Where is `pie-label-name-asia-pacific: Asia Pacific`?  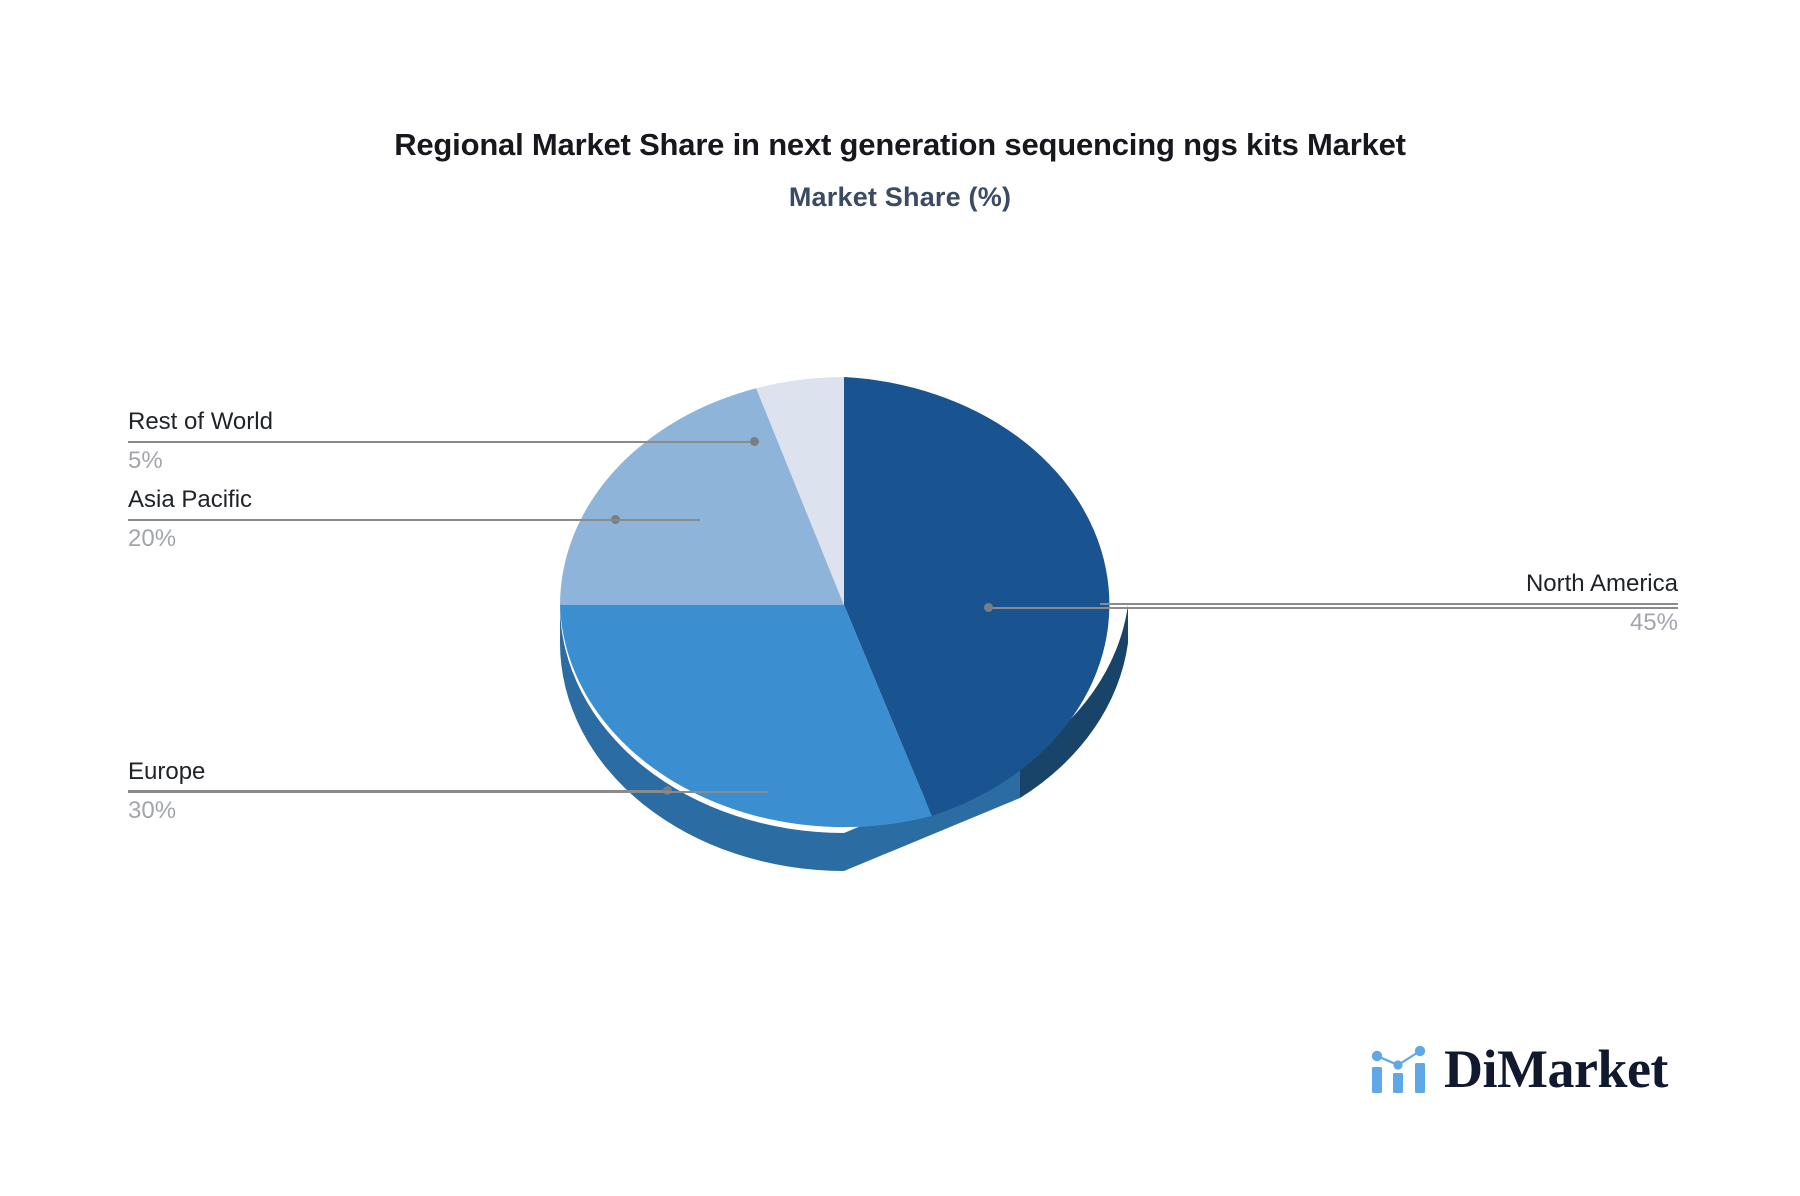
pie-label-name-asia-pacific: Asia Pacific is located at coordinates (190, 499).